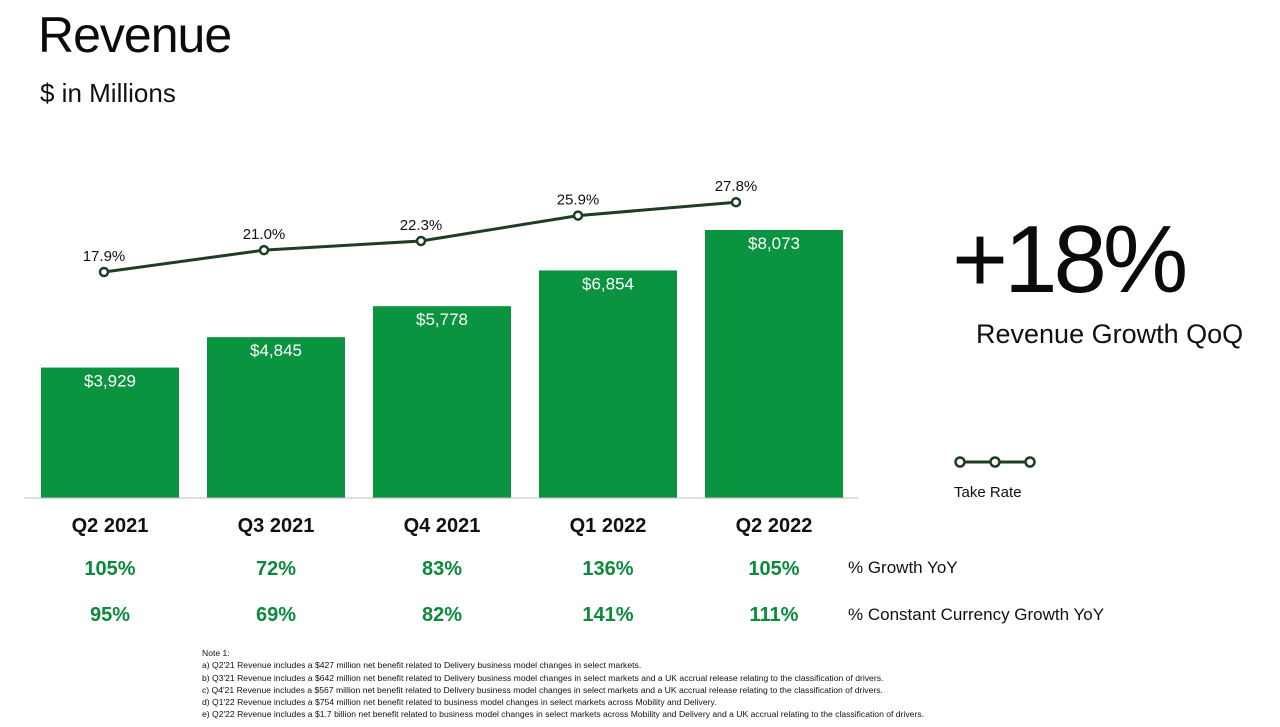 This screenshot has width=1280, height=727. I want to click on growth-yoy-value: 136%, so click(607, 569).